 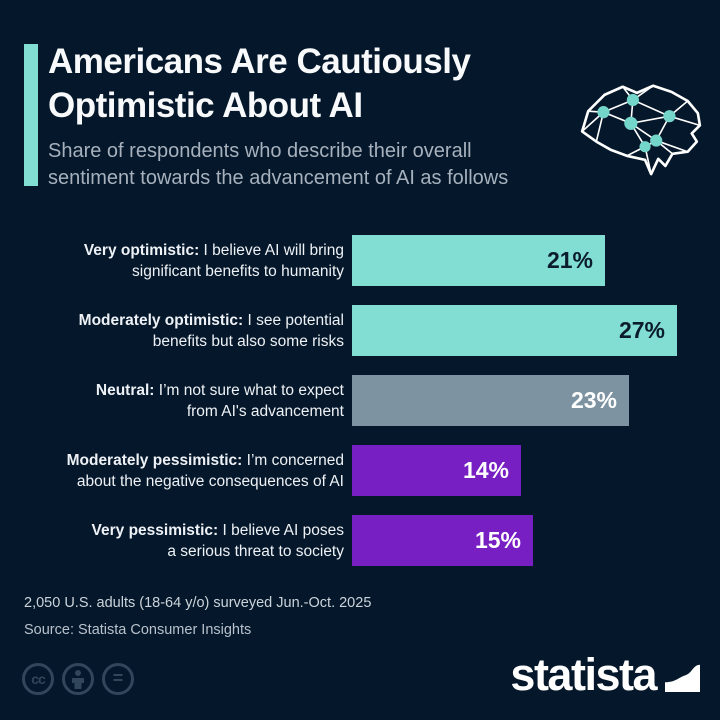 I want to click on bar-track: 27%, so click(x=524, y=330).